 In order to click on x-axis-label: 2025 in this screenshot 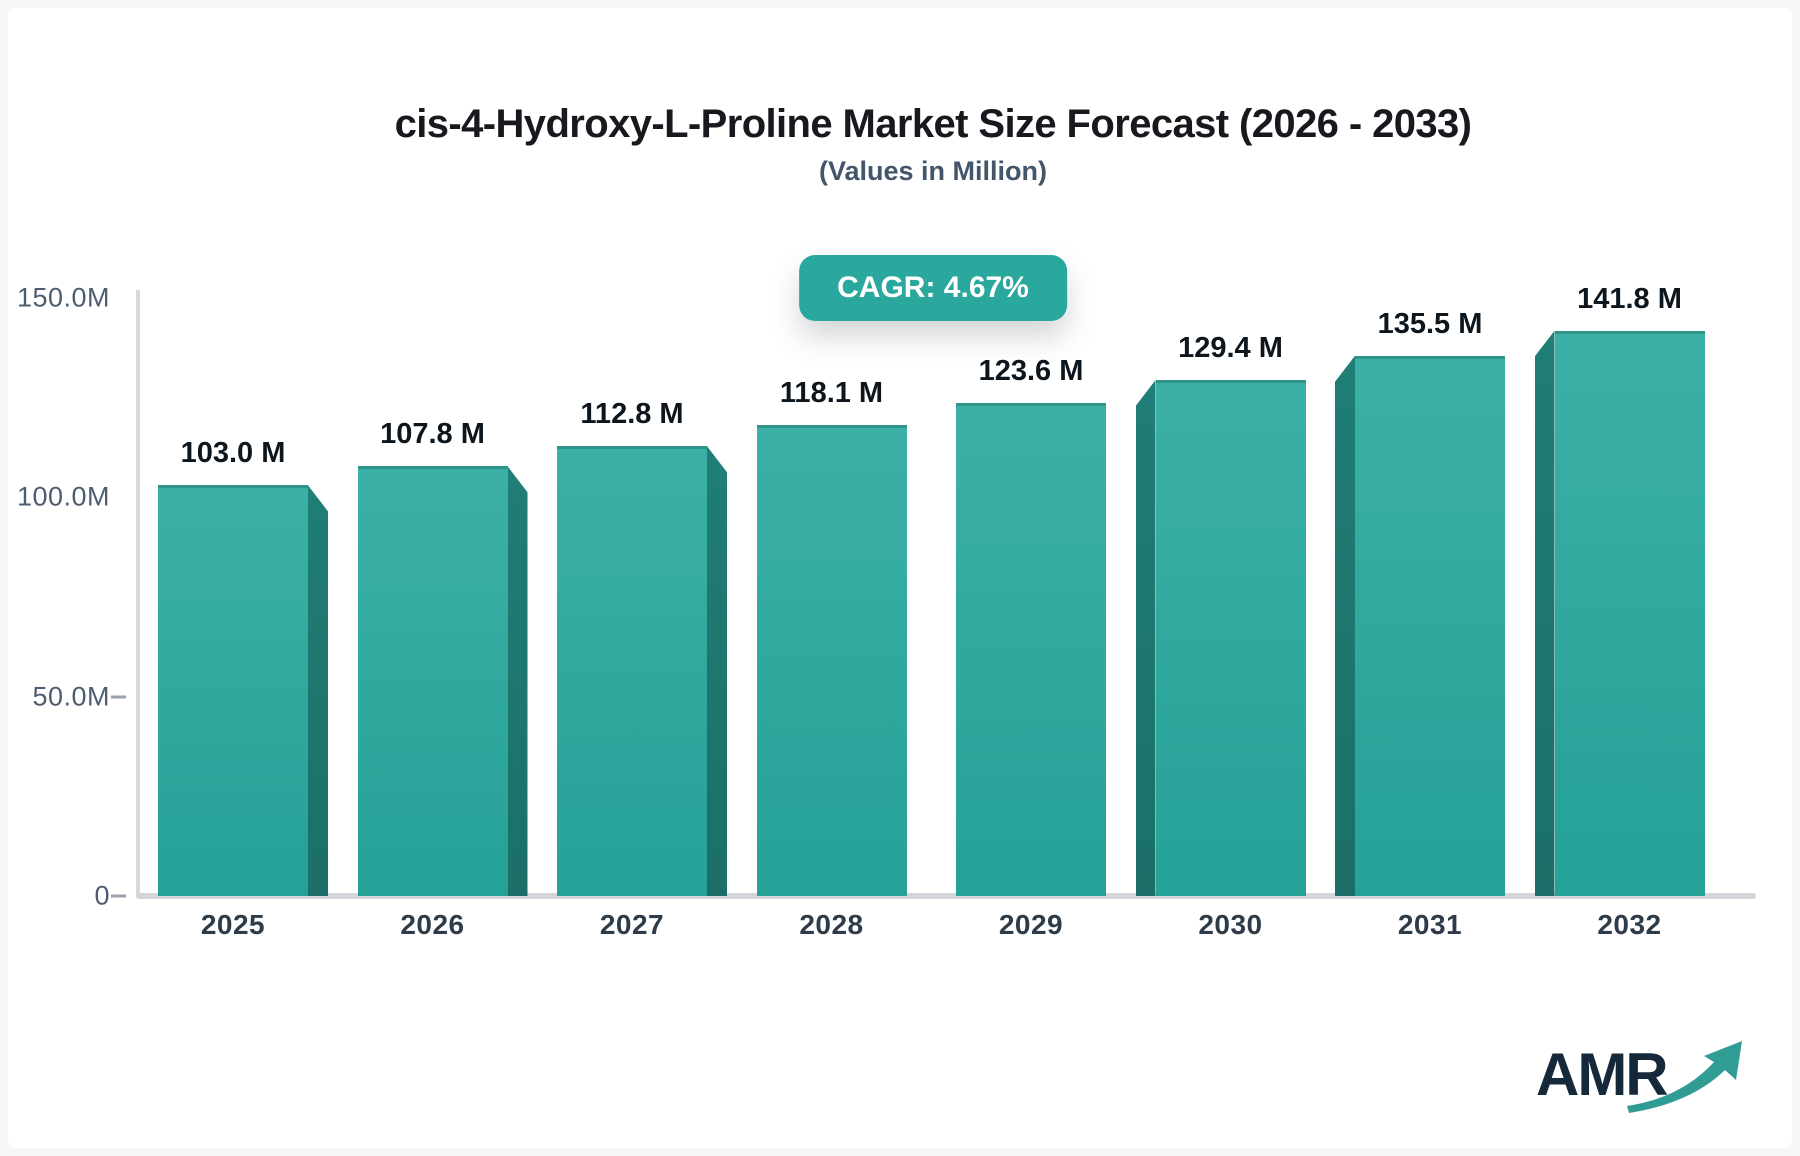, I will do `click(233, 924)`.